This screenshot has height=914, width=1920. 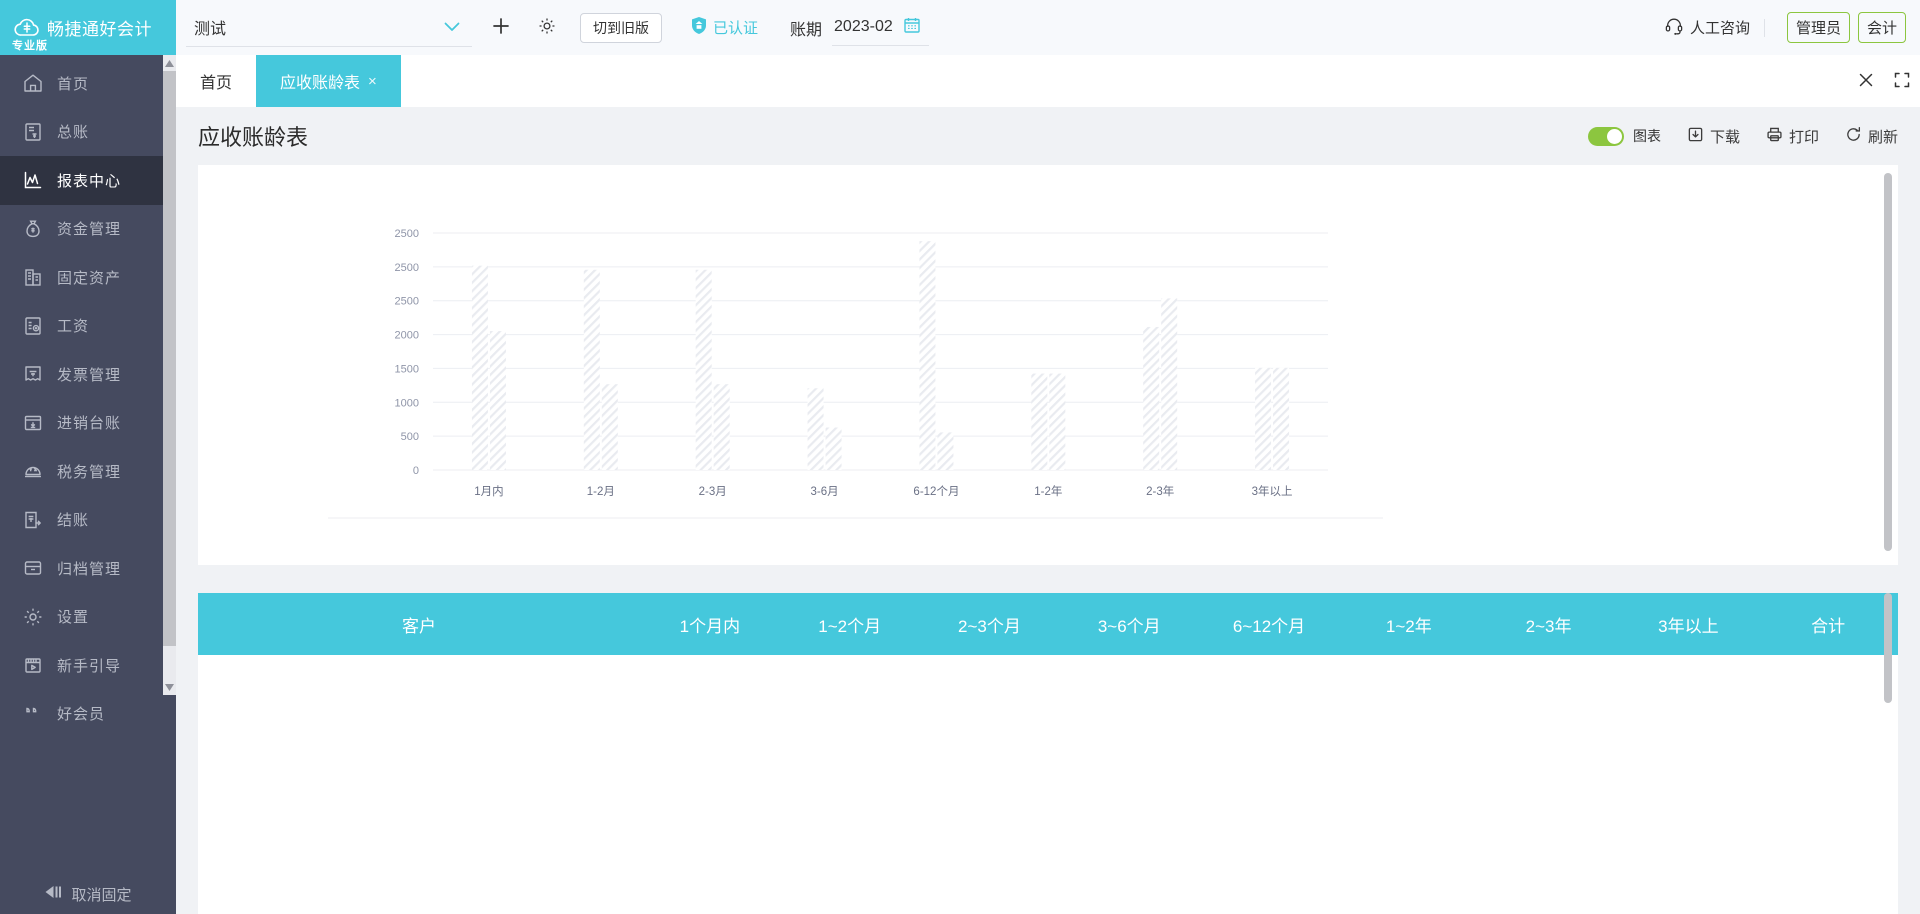 I want to click on report-chart-icon, so click(x=33, y=180).